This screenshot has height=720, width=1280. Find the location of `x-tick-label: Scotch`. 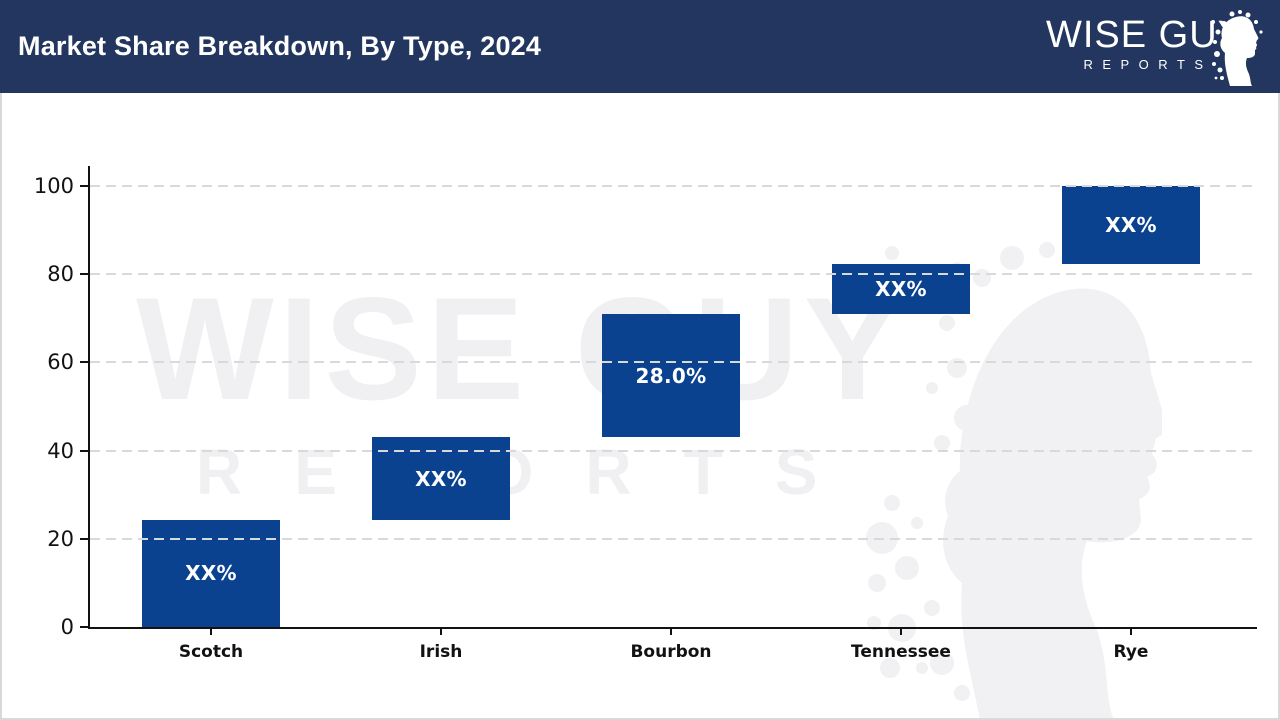

x-tick-label: Scotch is located at coordinates (211, 652).